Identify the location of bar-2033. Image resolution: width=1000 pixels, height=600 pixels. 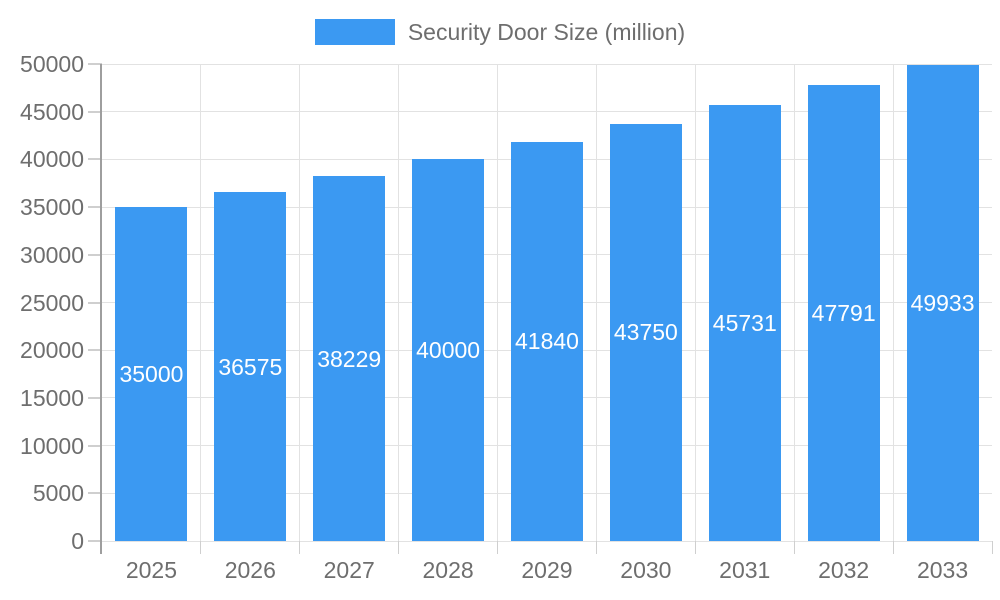
(942, 302).